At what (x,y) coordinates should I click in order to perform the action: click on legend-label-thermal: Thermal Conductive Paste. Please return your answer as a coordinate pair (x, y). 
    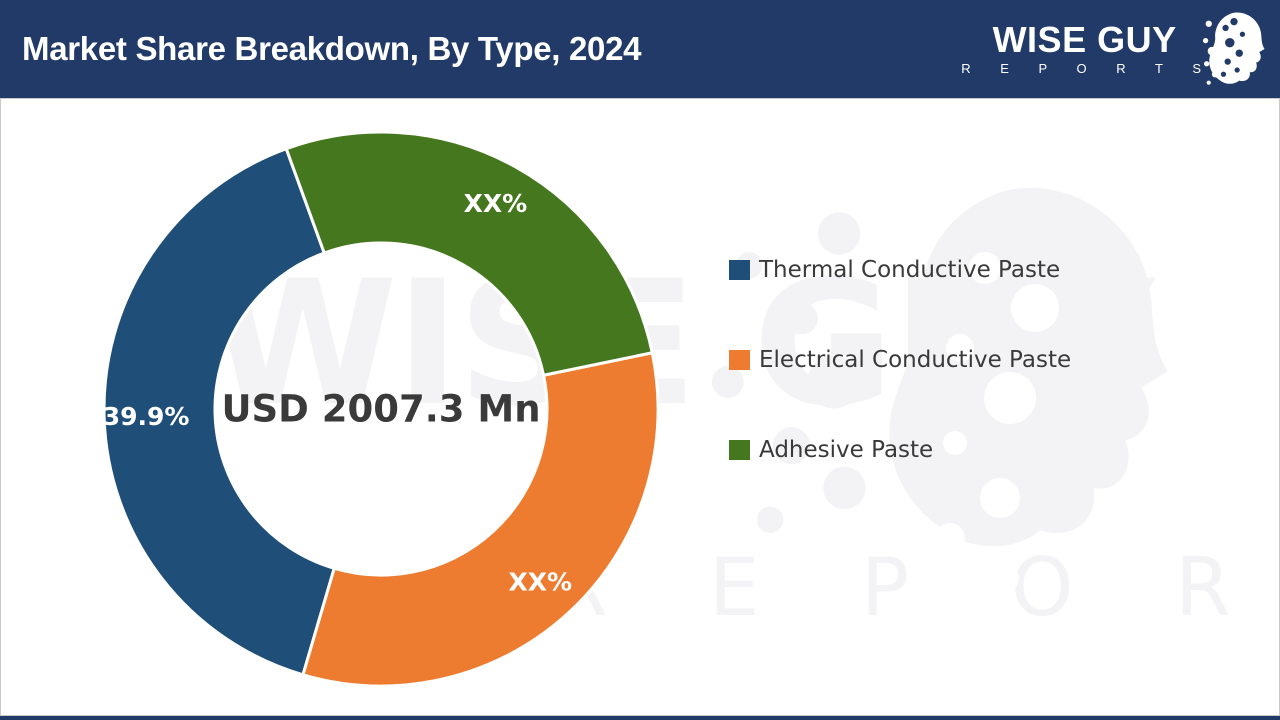
    Looking at the image, I should click on (910, 270).